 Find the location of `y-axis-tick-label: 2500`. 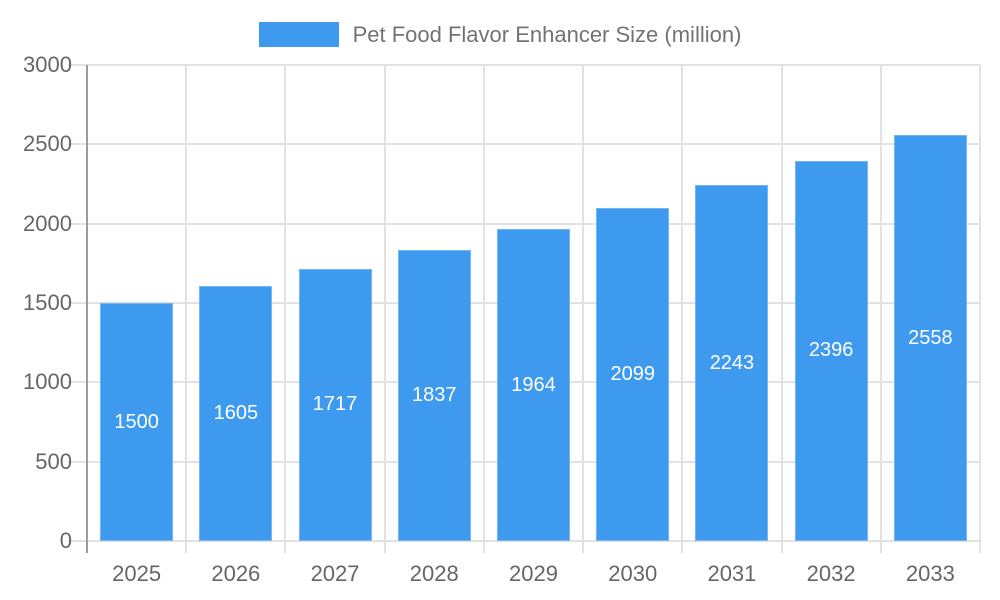

y-axis-tick-label: 2500 is located at coordinates (47, 144).